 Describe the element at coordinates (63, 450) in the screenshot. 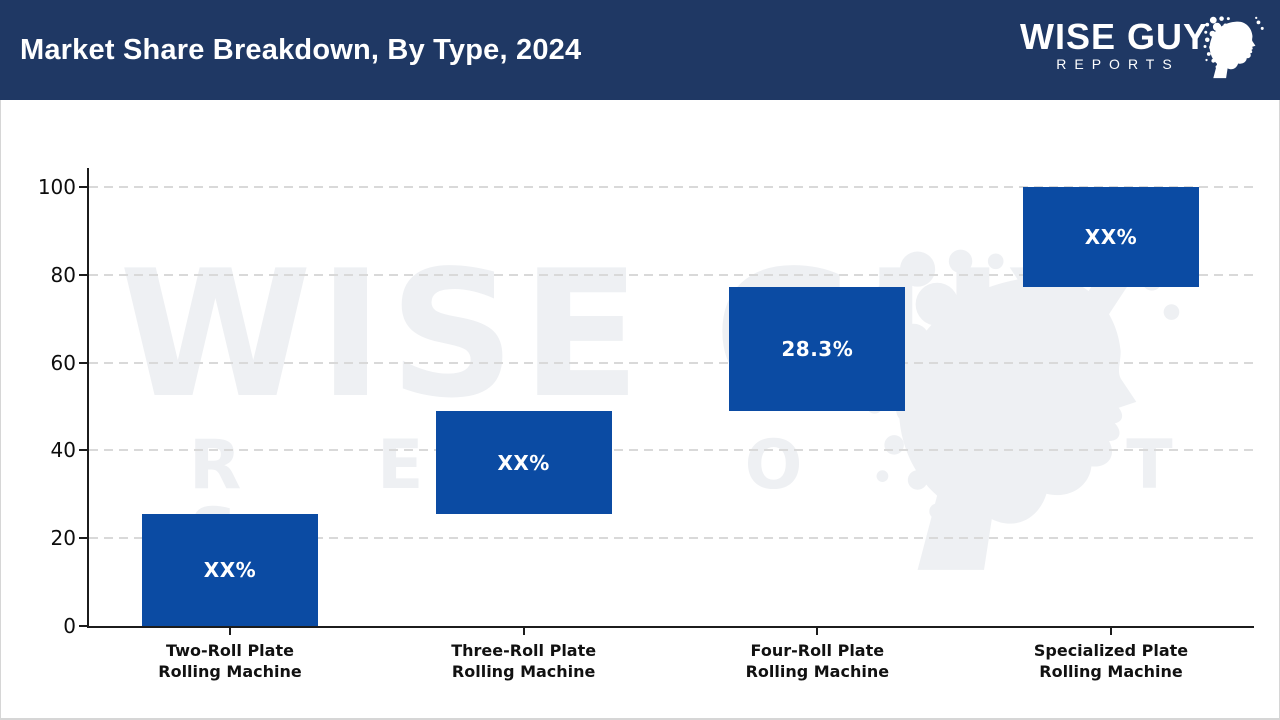

I see `y-tick-label: 40` at that location.